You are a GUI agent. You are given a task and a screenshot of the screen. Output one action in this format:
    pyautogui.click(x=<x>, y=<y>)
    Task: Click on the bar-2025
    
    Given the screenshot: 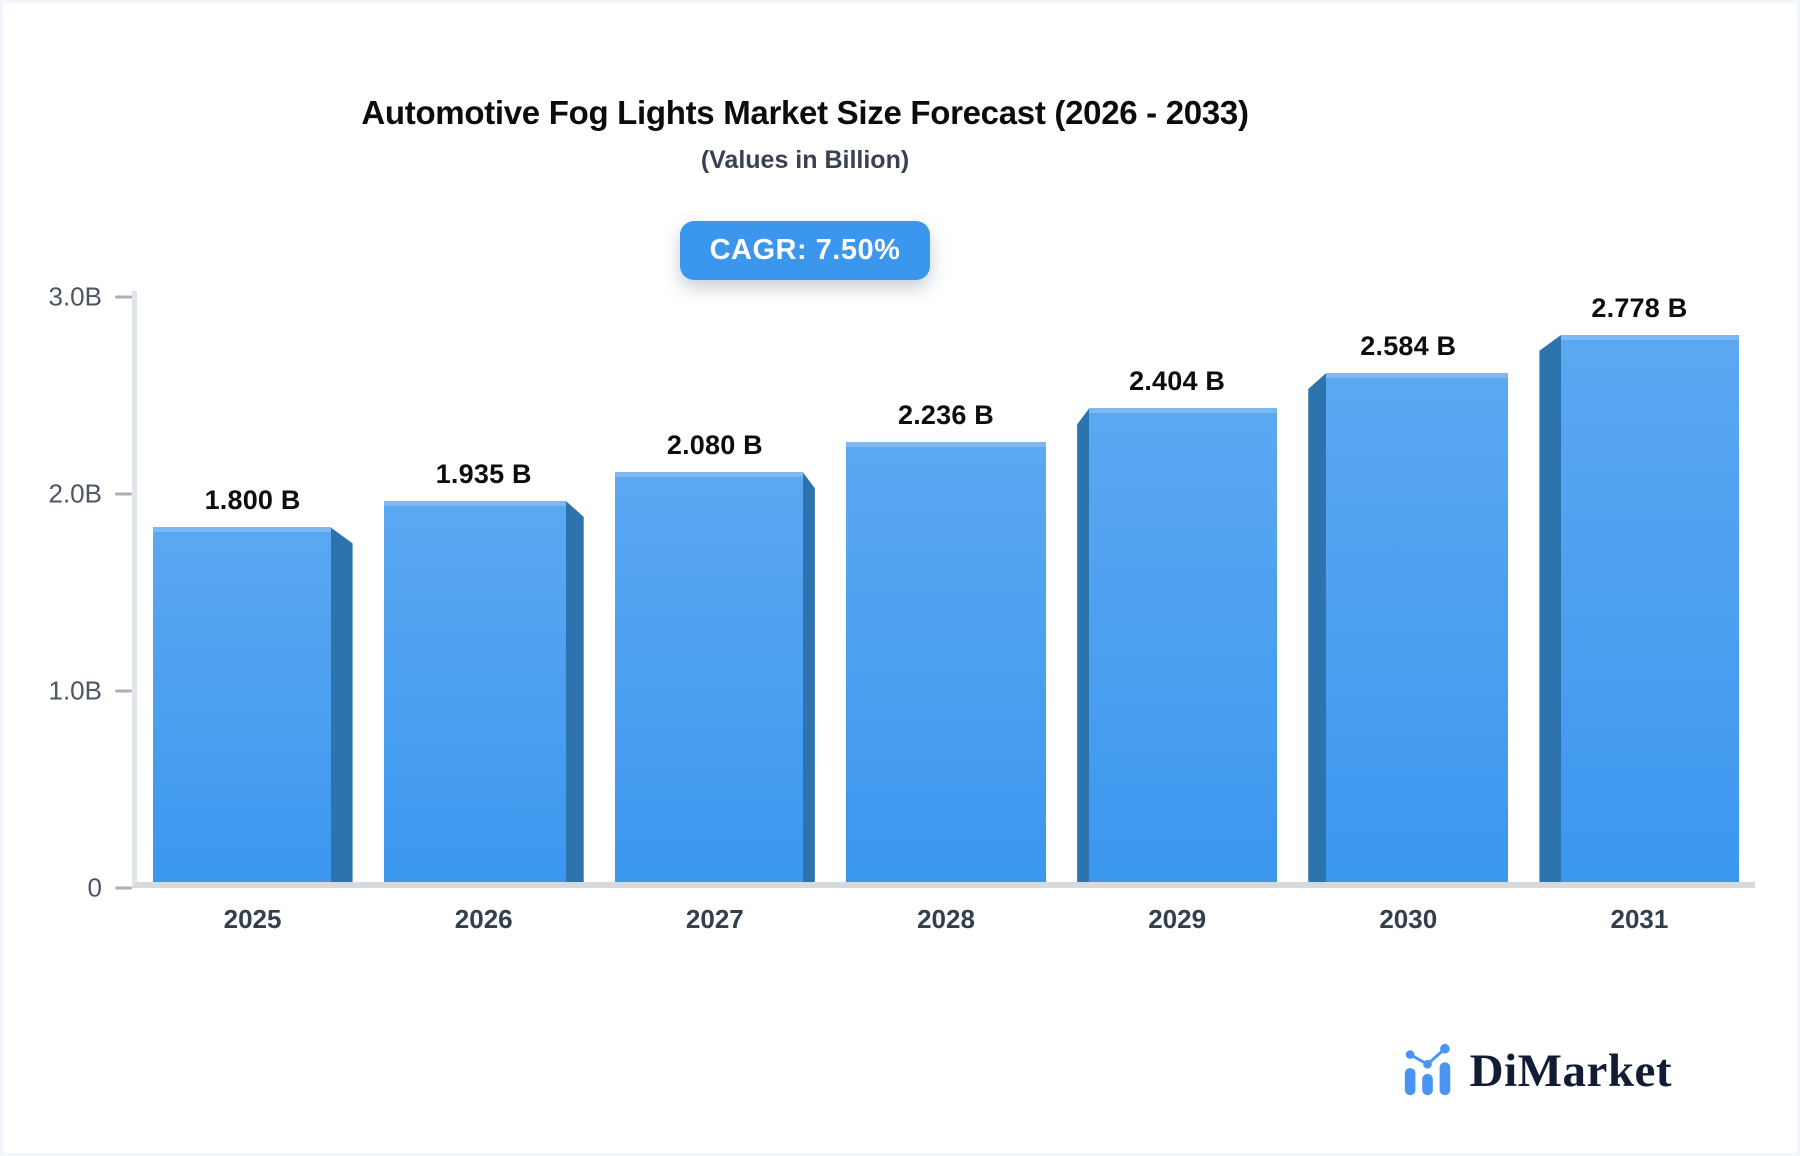 What is the action you would take?
    pyautogui.click(x=252, y=704)
    